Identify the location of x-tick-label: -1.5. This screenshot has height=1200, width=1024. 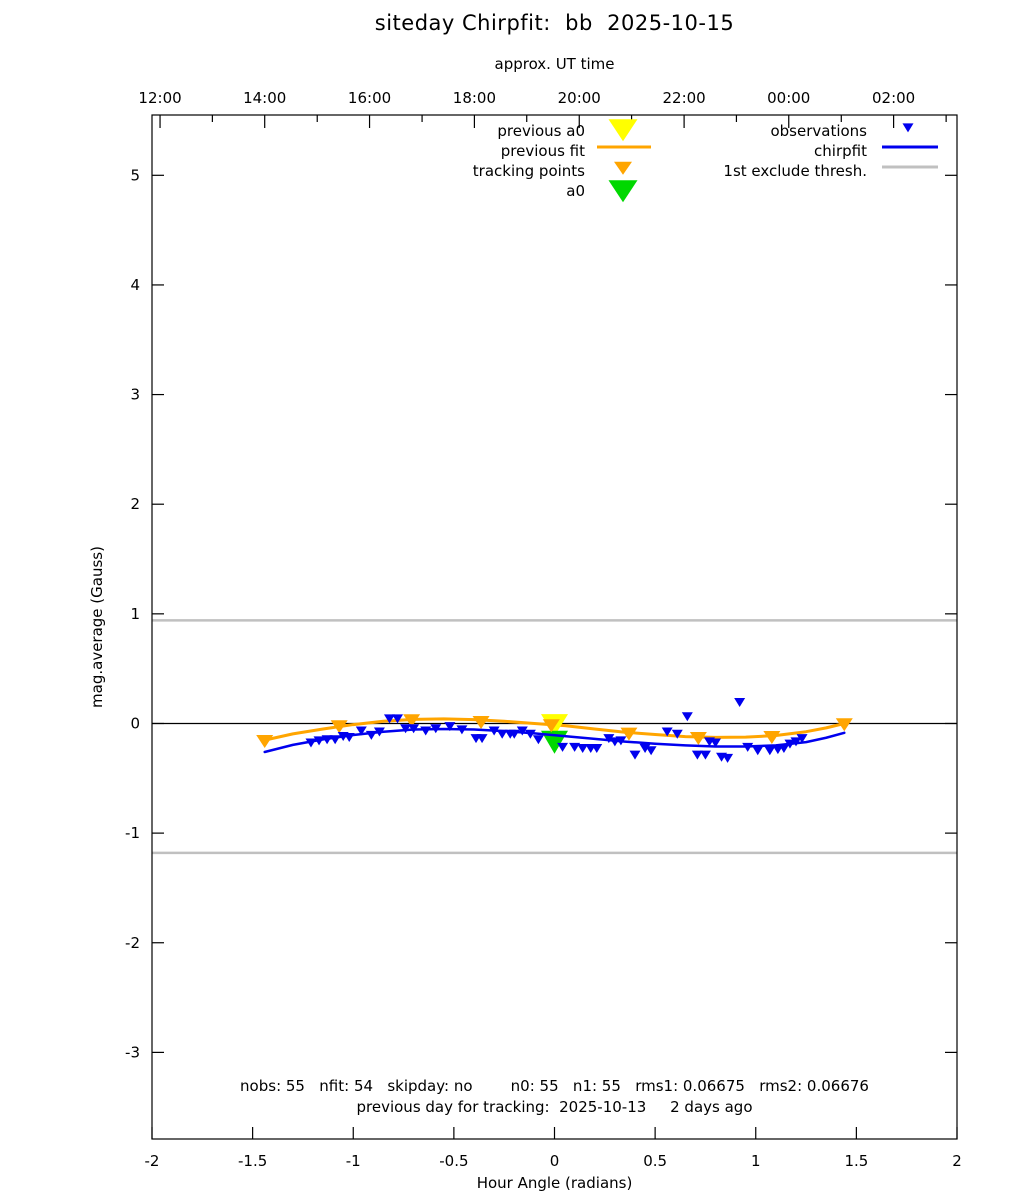
(252, 1161).